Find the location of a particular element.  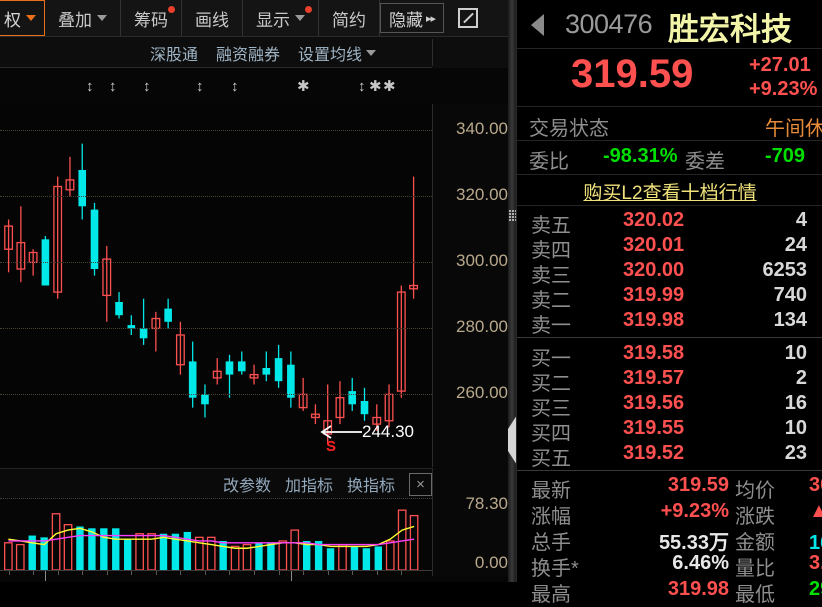

subbar-item-0: 深股通 is located at coordinates (174, 53).